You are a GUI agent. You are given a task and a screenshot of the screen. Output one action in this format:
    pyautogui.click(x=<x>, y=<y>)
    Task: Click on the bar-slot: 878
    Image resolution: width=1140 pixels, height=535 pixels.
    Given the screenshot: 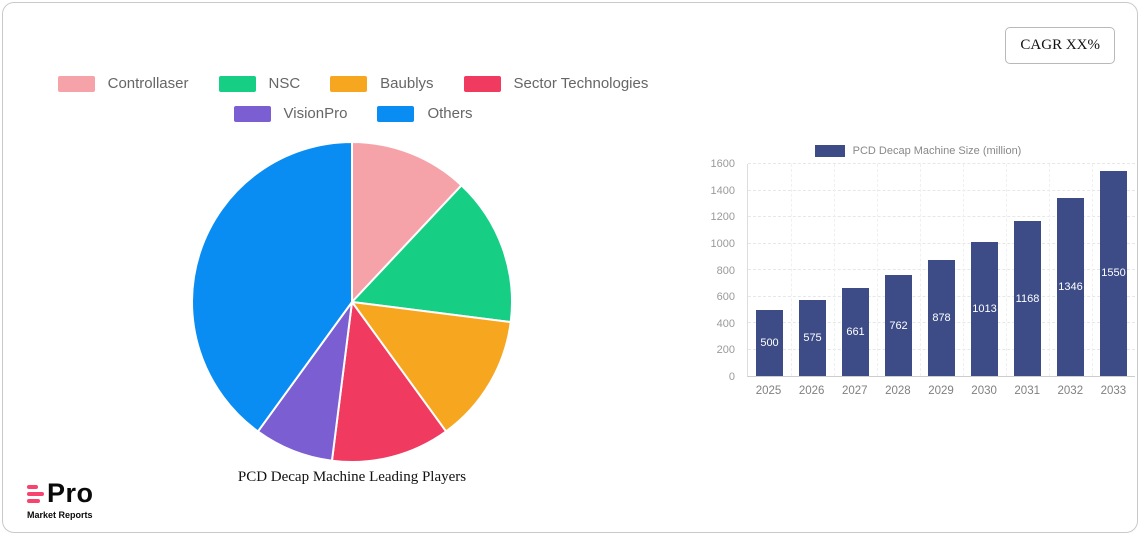 What is the action you would take?
    pyautogui.click(x=941, y=270)
    